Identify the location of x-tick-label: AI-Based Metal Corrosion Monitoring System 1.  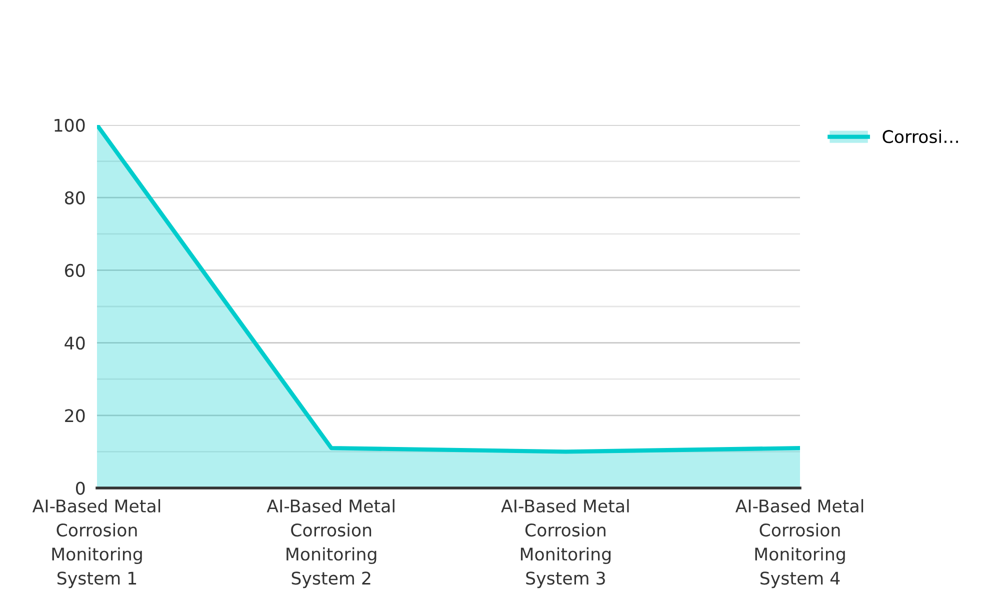
(96, 543).